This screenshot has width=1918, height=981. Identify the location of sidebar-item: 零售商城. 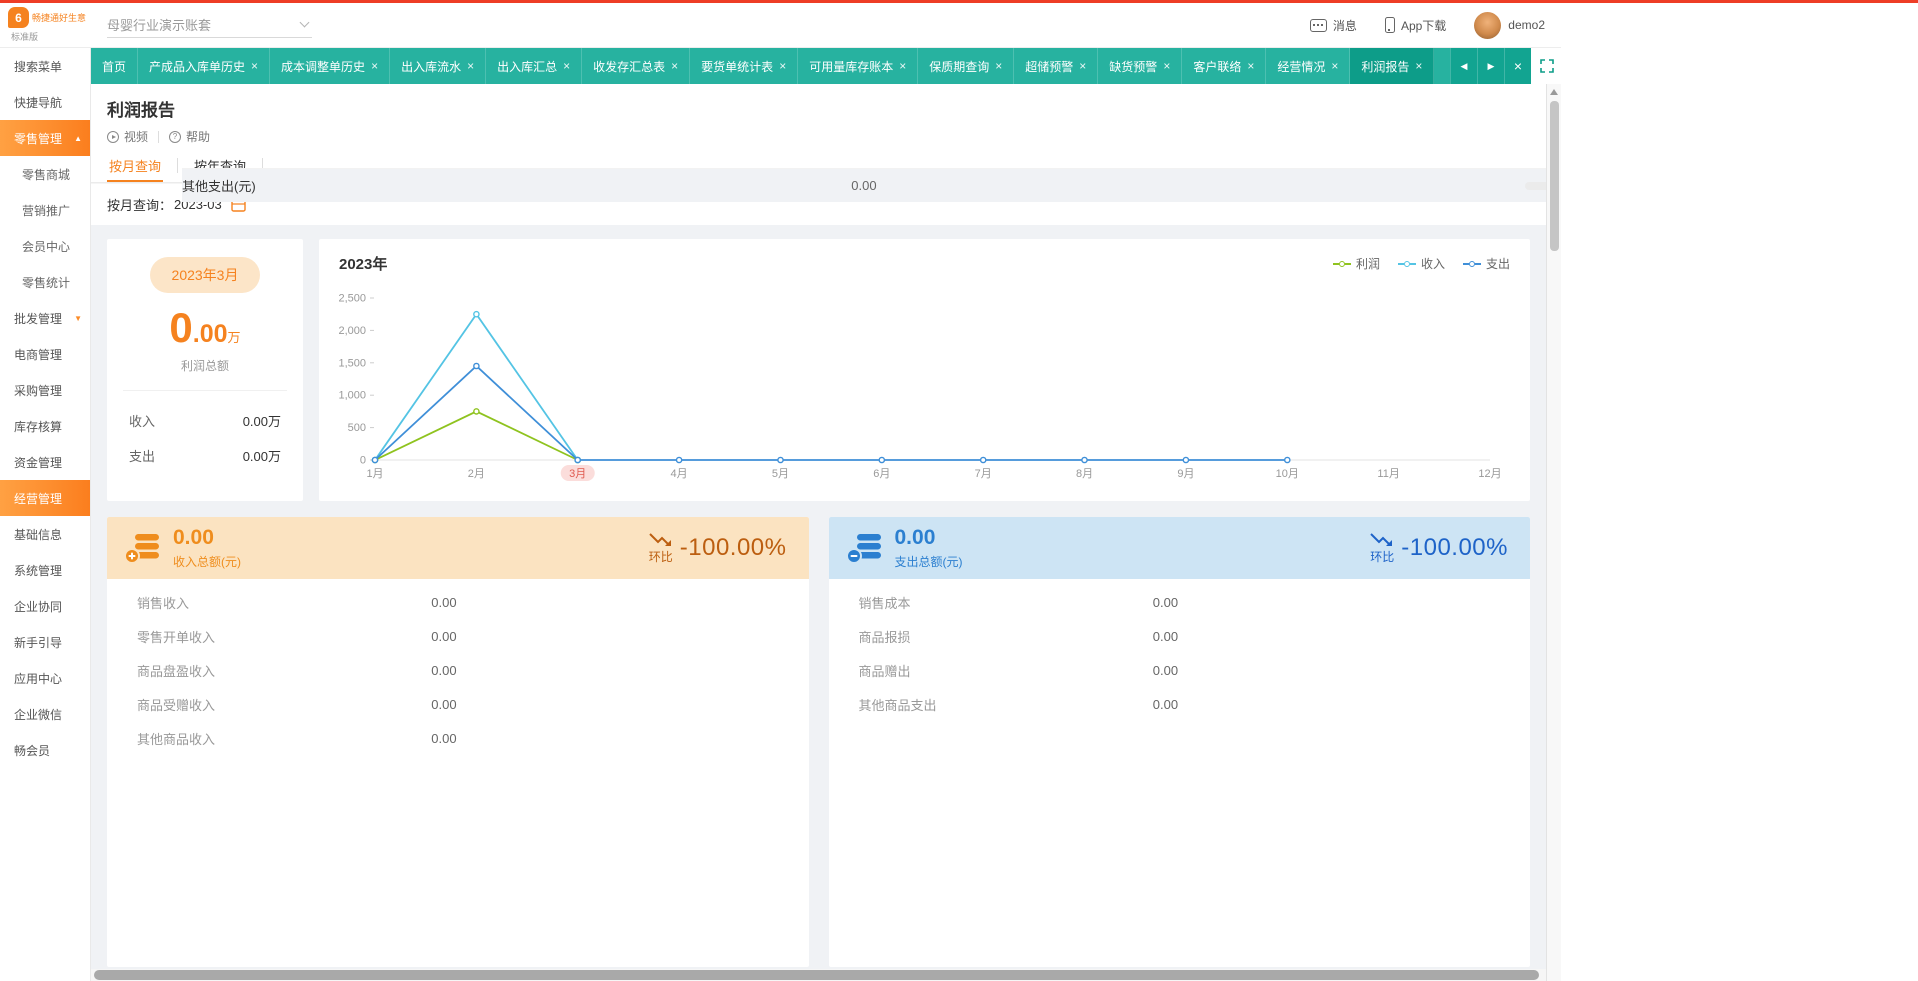
(45, 174).